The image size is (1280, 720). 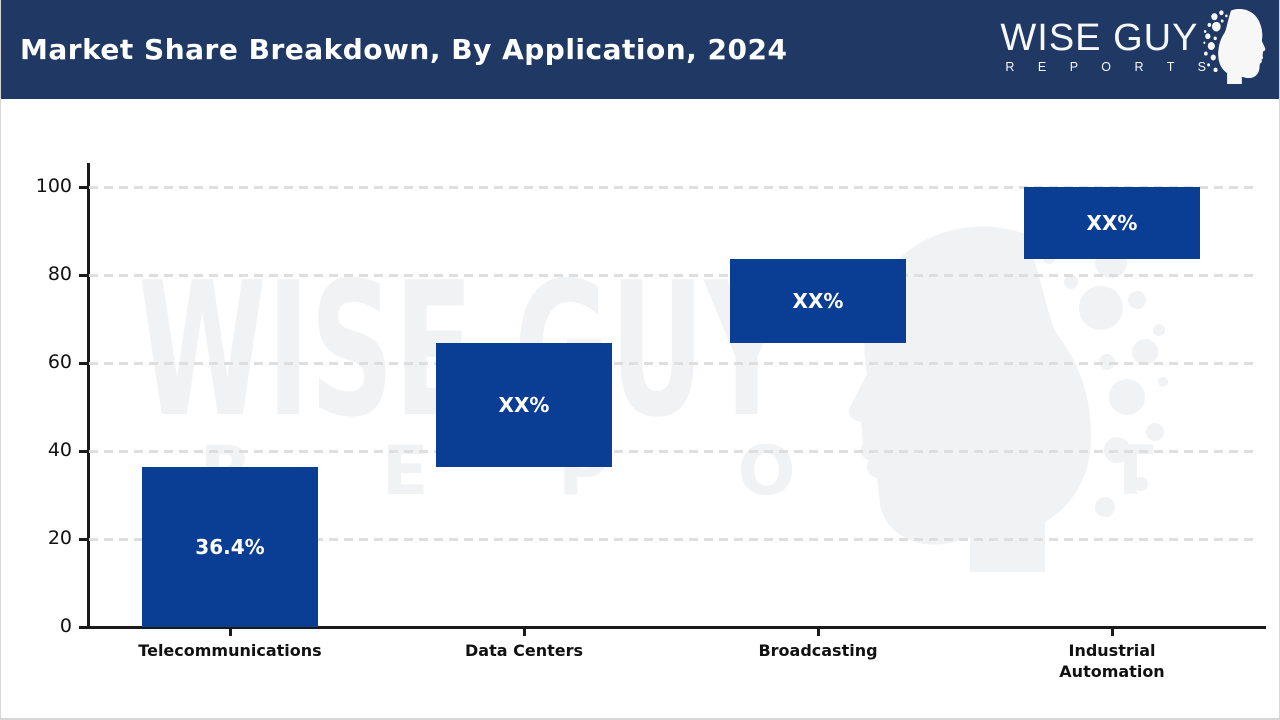 What do you see at coordinates (59, 274) in the screenshot?
I see `y-axis-tick-label: 80` at bounding box center [59, 274].